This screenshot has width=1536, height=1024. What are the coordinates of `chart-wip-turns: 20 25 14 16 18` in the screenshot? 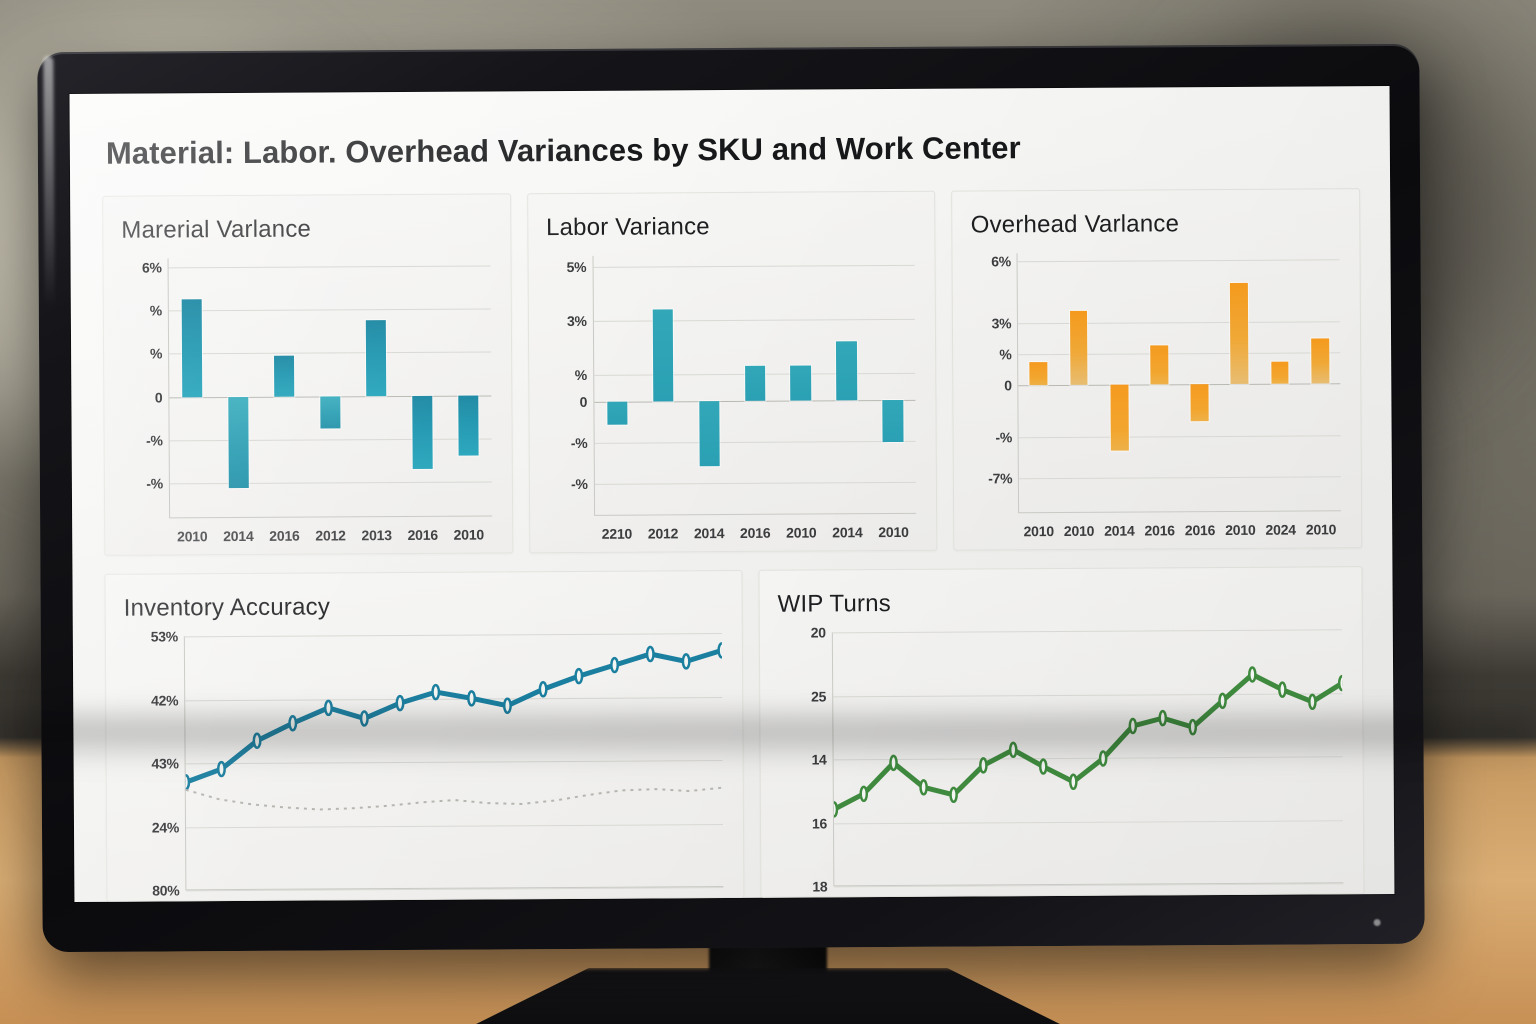 It's located at (1061, 759).